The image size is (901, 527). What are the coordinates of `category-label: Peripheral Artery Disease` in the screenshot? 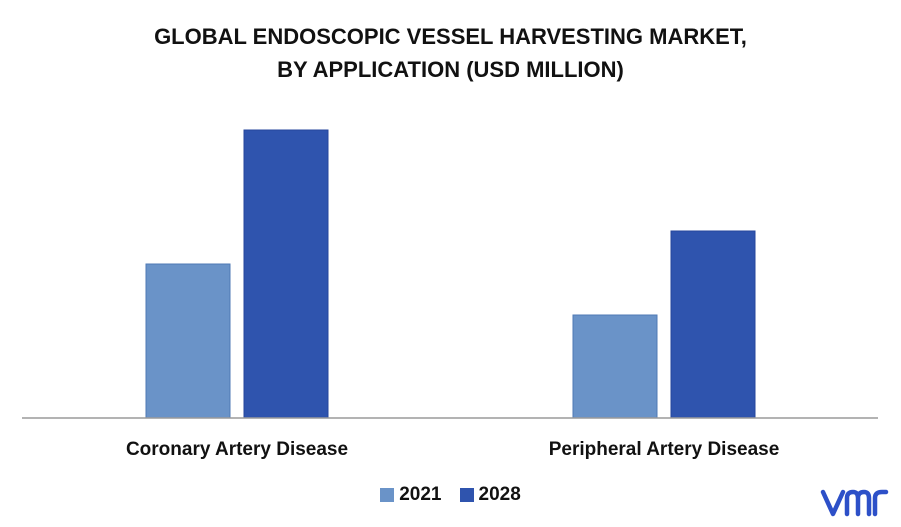 It's located at (664, 449).